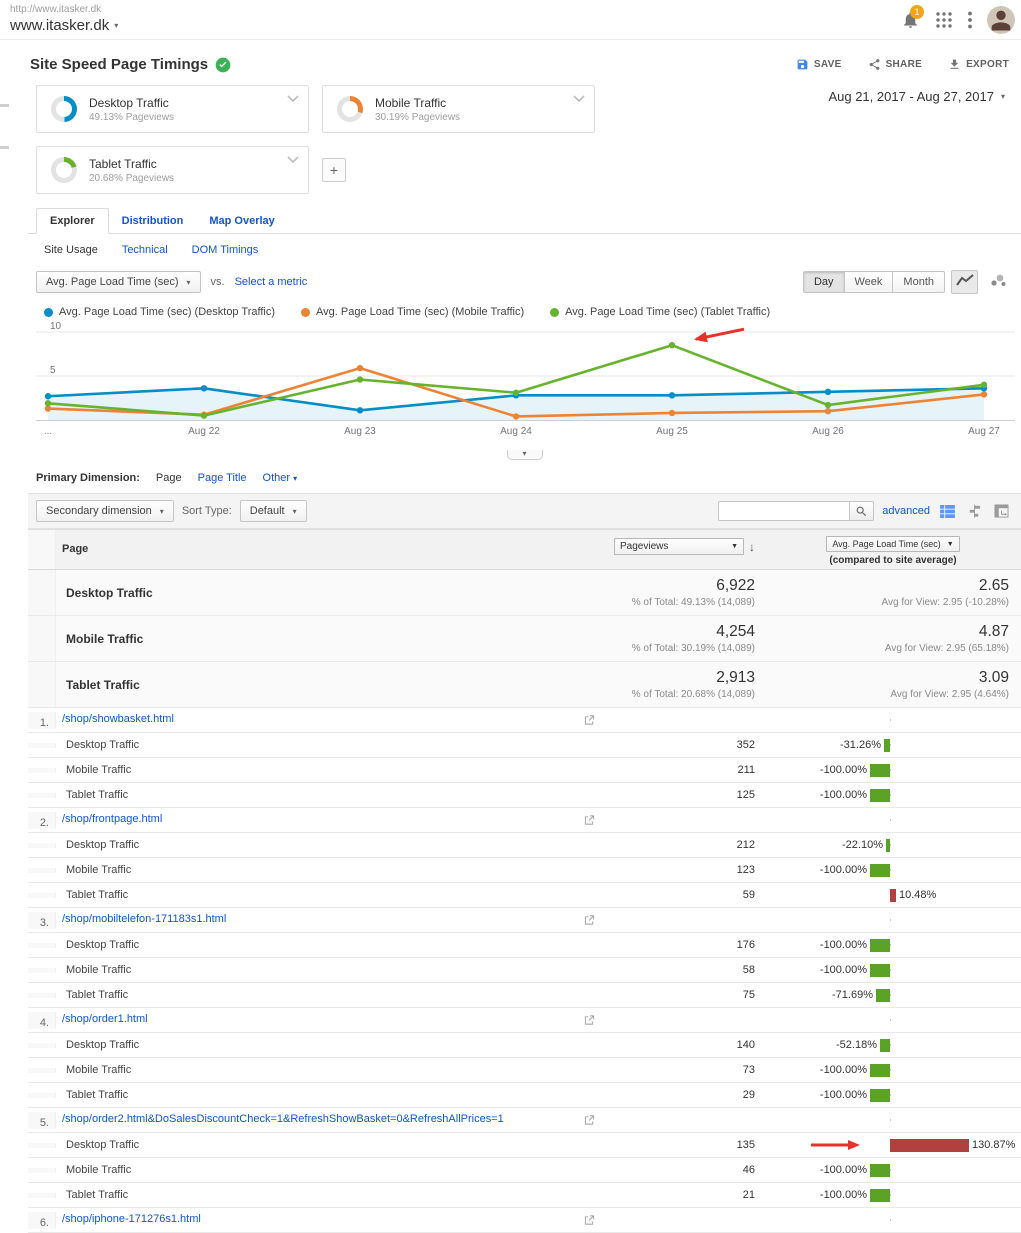 This screenshot has width=1021, height=1233. Describe the element at coordinates (112, 282) in the screenshot. I see `metric-dropdown-value: Avg. Page Load Time (sec)` at that location.